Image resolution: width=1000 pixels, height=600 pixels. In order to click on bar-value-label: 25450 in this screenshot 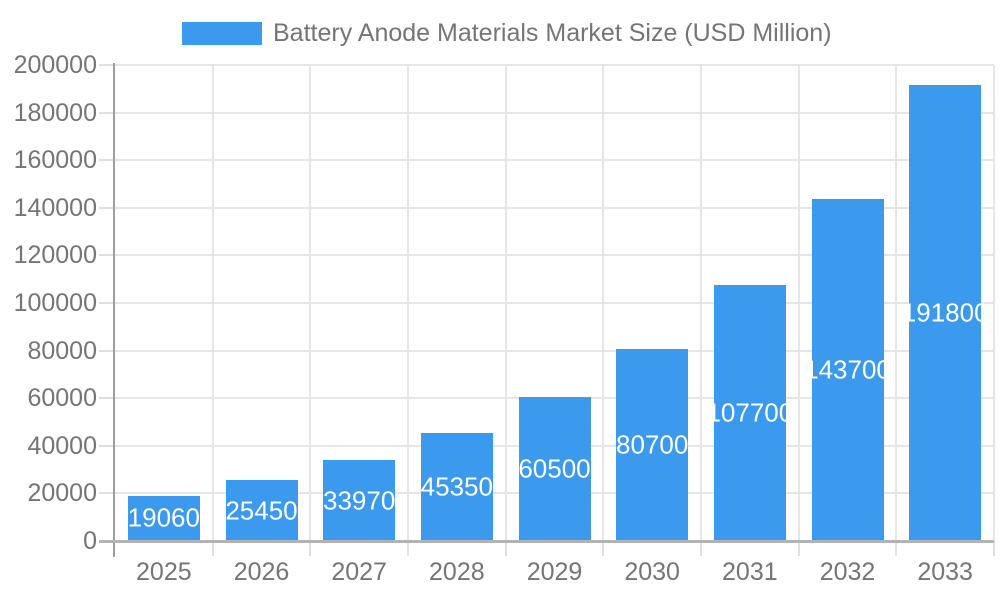, I will do `click(261, 510)`.